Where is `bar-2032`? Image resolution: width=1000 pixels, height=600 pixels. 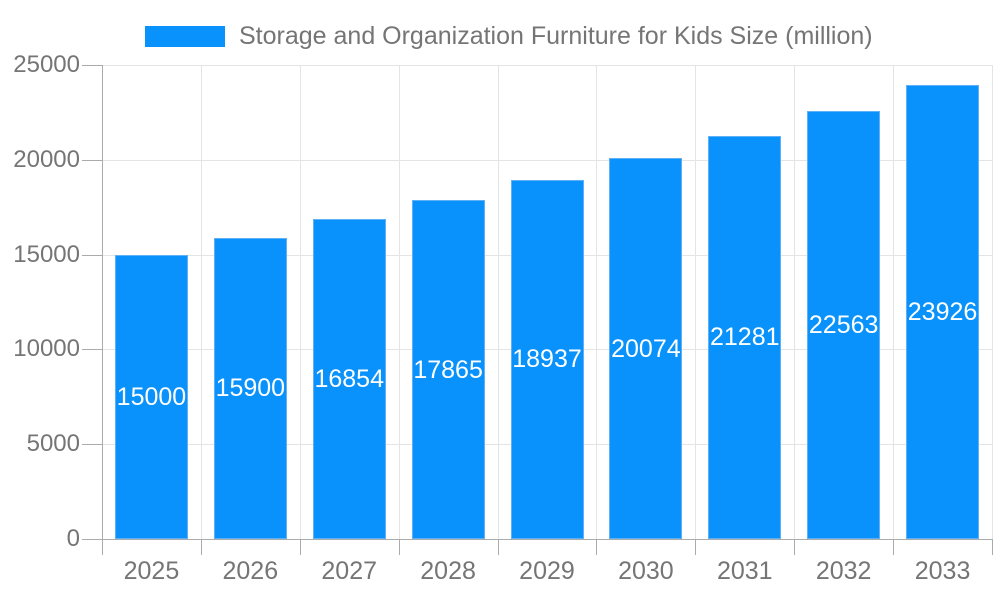
bar-2032 is located at coordinates (844, 325).